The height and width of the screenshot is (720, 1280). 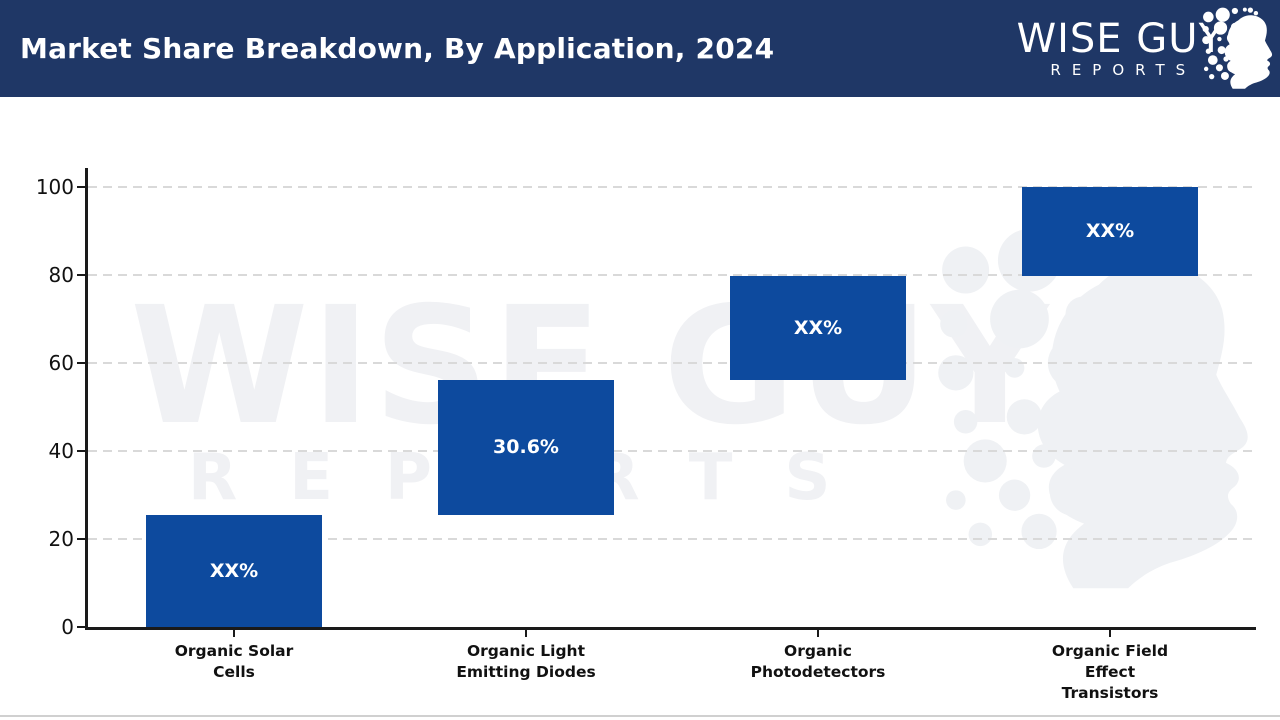 What do you see at coordinates (1120, 39) in the screenshot?
I see `logo-name: WISE GUY` at bounding box center [1120, 39].